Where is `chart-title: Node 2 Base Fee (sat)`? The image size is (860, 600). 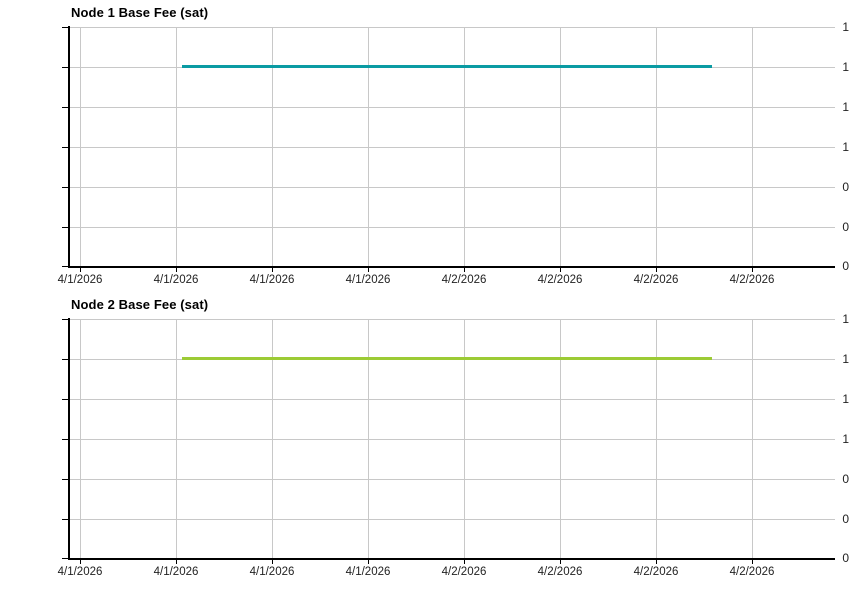 chart-title: Node 2 Base Fee (sat) is located at coordinates (140, 304).